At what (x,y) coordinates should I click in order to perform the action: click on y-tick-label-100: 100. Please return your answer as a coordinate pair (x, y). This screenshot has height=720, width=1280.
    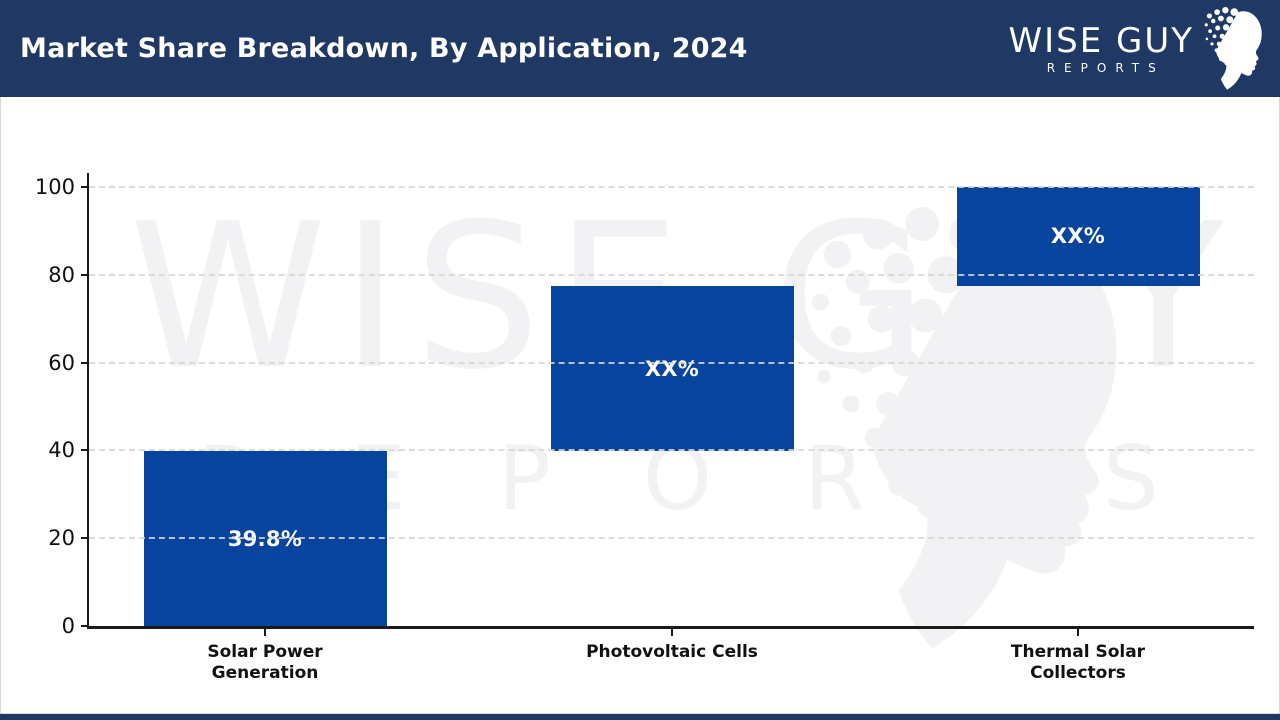
    Looking at the image, I should click on (54, 187).